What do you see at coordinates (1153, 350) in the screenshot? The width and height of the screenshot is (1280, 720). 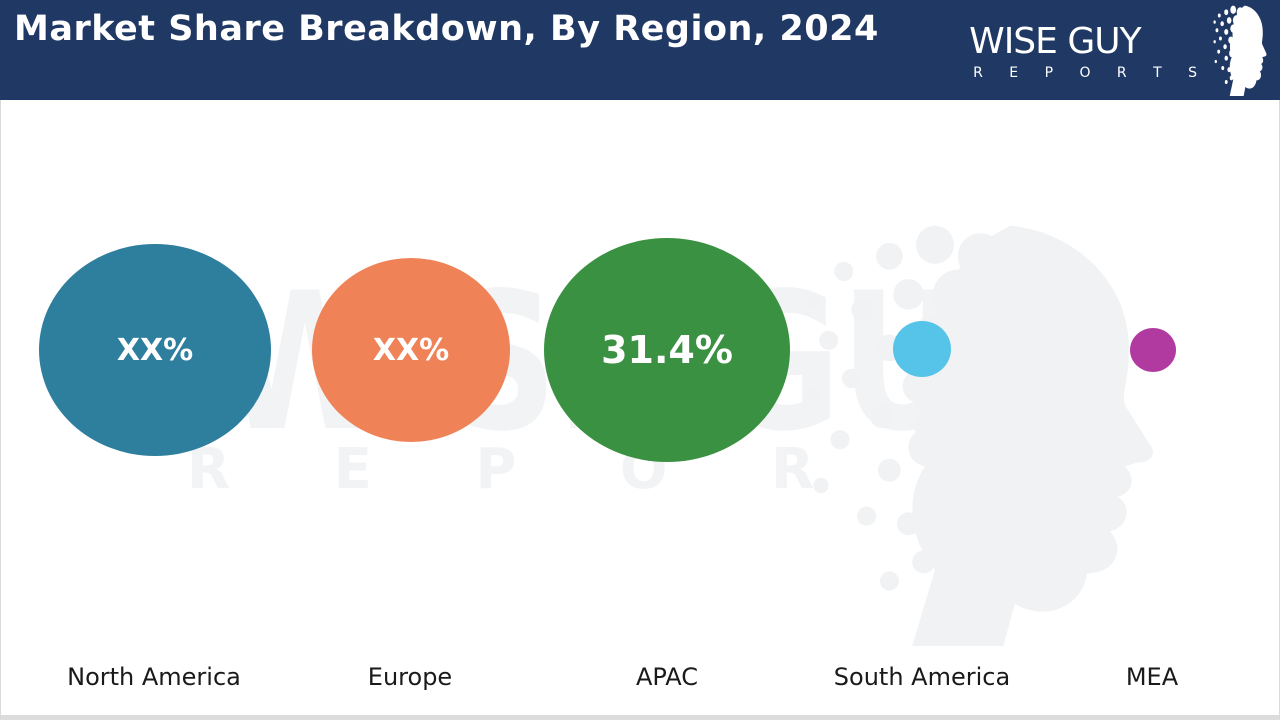 I see `bubble-mea` at bounding box center [1153, 350].